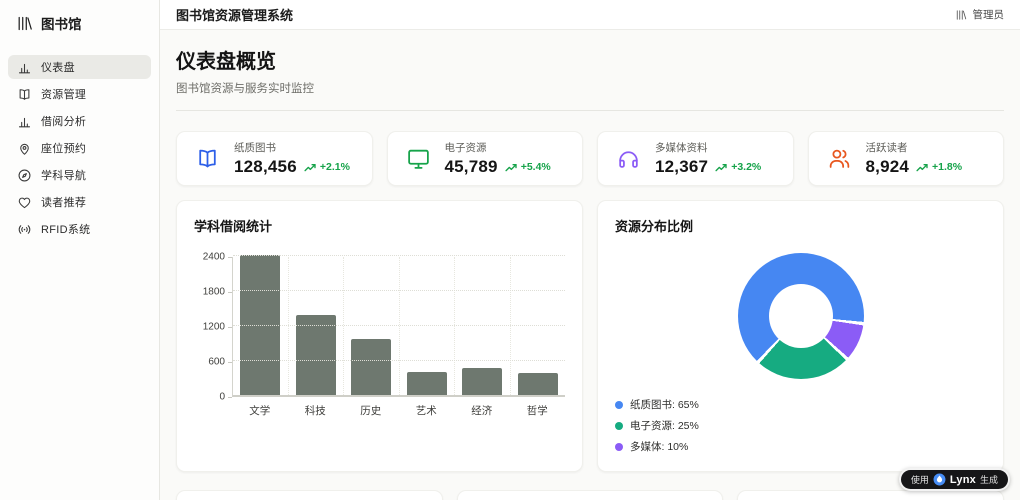 The width and height of the screenshot is (1020, 500). I want to click on y-tick-label: 600, so click(216, 362).